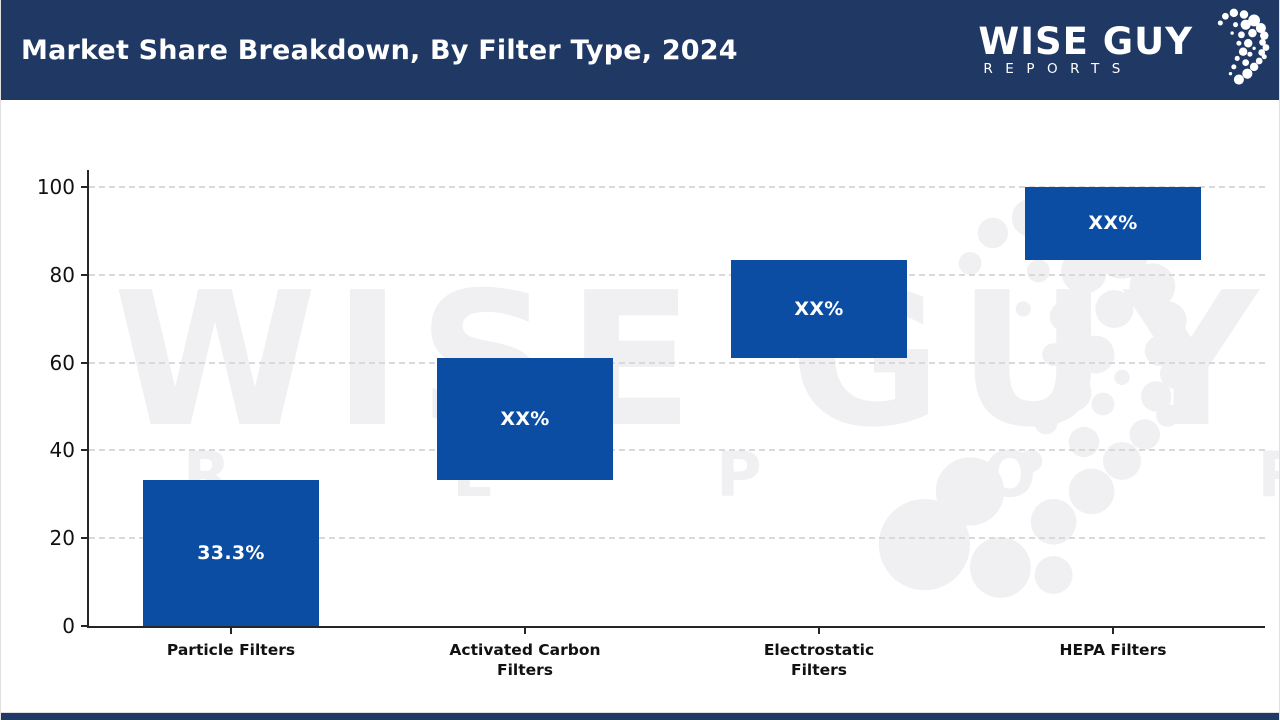 The height and width of the screenshot is (720, 1280). What do you see at coordinates (640, 712) in the screenshot?
I see `bottom-border-line` at bounding box center [640, 712].